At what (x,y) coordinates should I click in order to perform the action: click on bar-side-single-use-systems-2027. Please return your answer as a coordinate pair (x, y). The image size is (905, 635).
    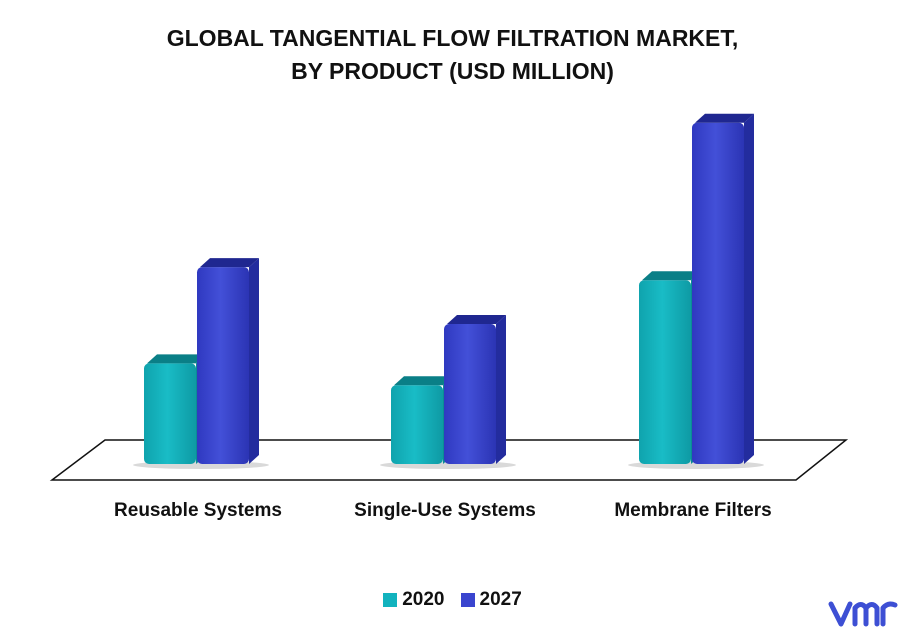
    Looking at the image, I should click on (501, 389).